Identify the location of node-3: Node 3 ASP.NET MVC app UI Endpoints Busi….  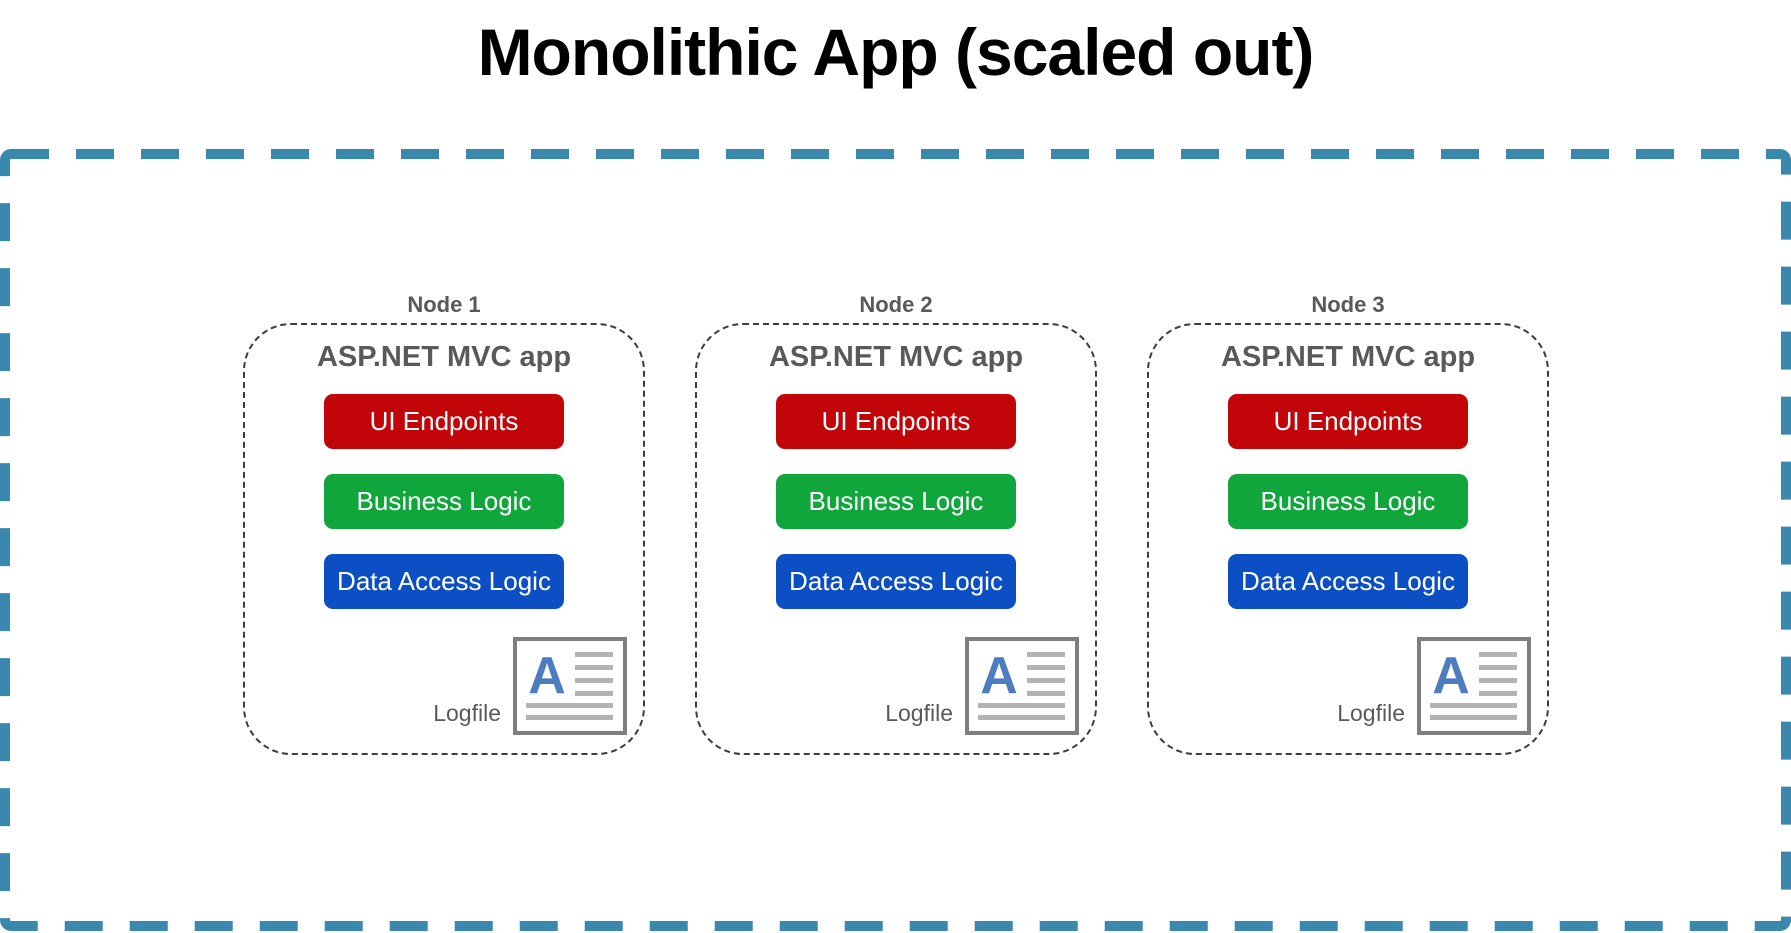
(1348, 524).